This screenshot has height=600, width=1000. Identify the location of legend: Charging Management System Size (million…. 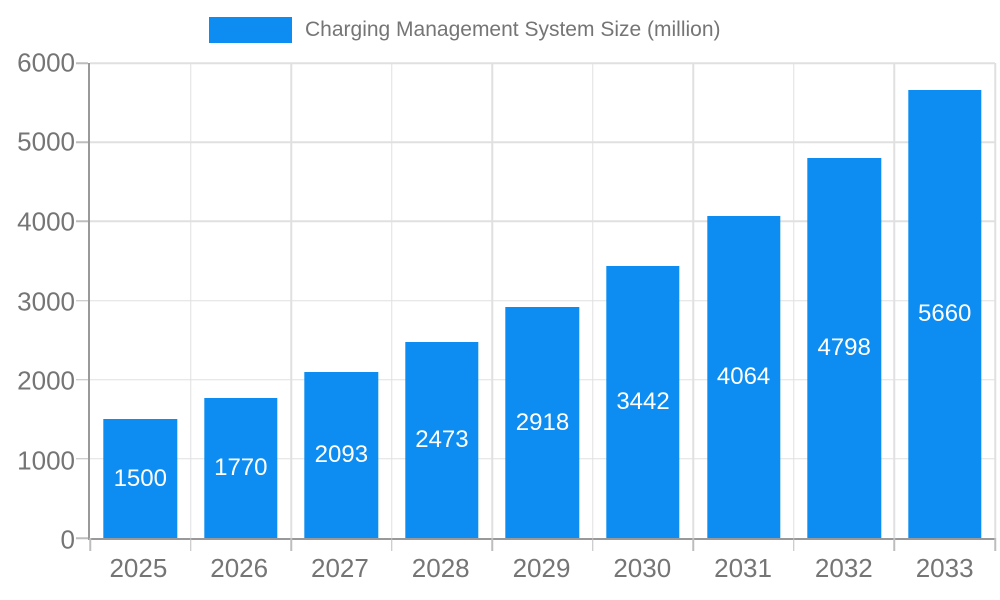
(465, 30).